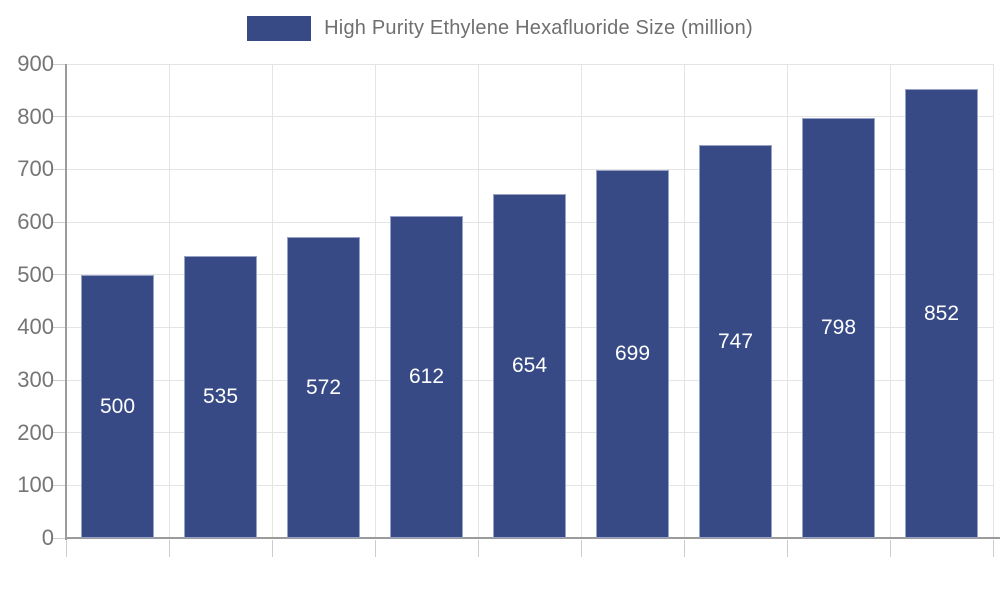  Describe the element at coordinates (279, 28) in the screenshot. I see `legend-swatch` at that location.